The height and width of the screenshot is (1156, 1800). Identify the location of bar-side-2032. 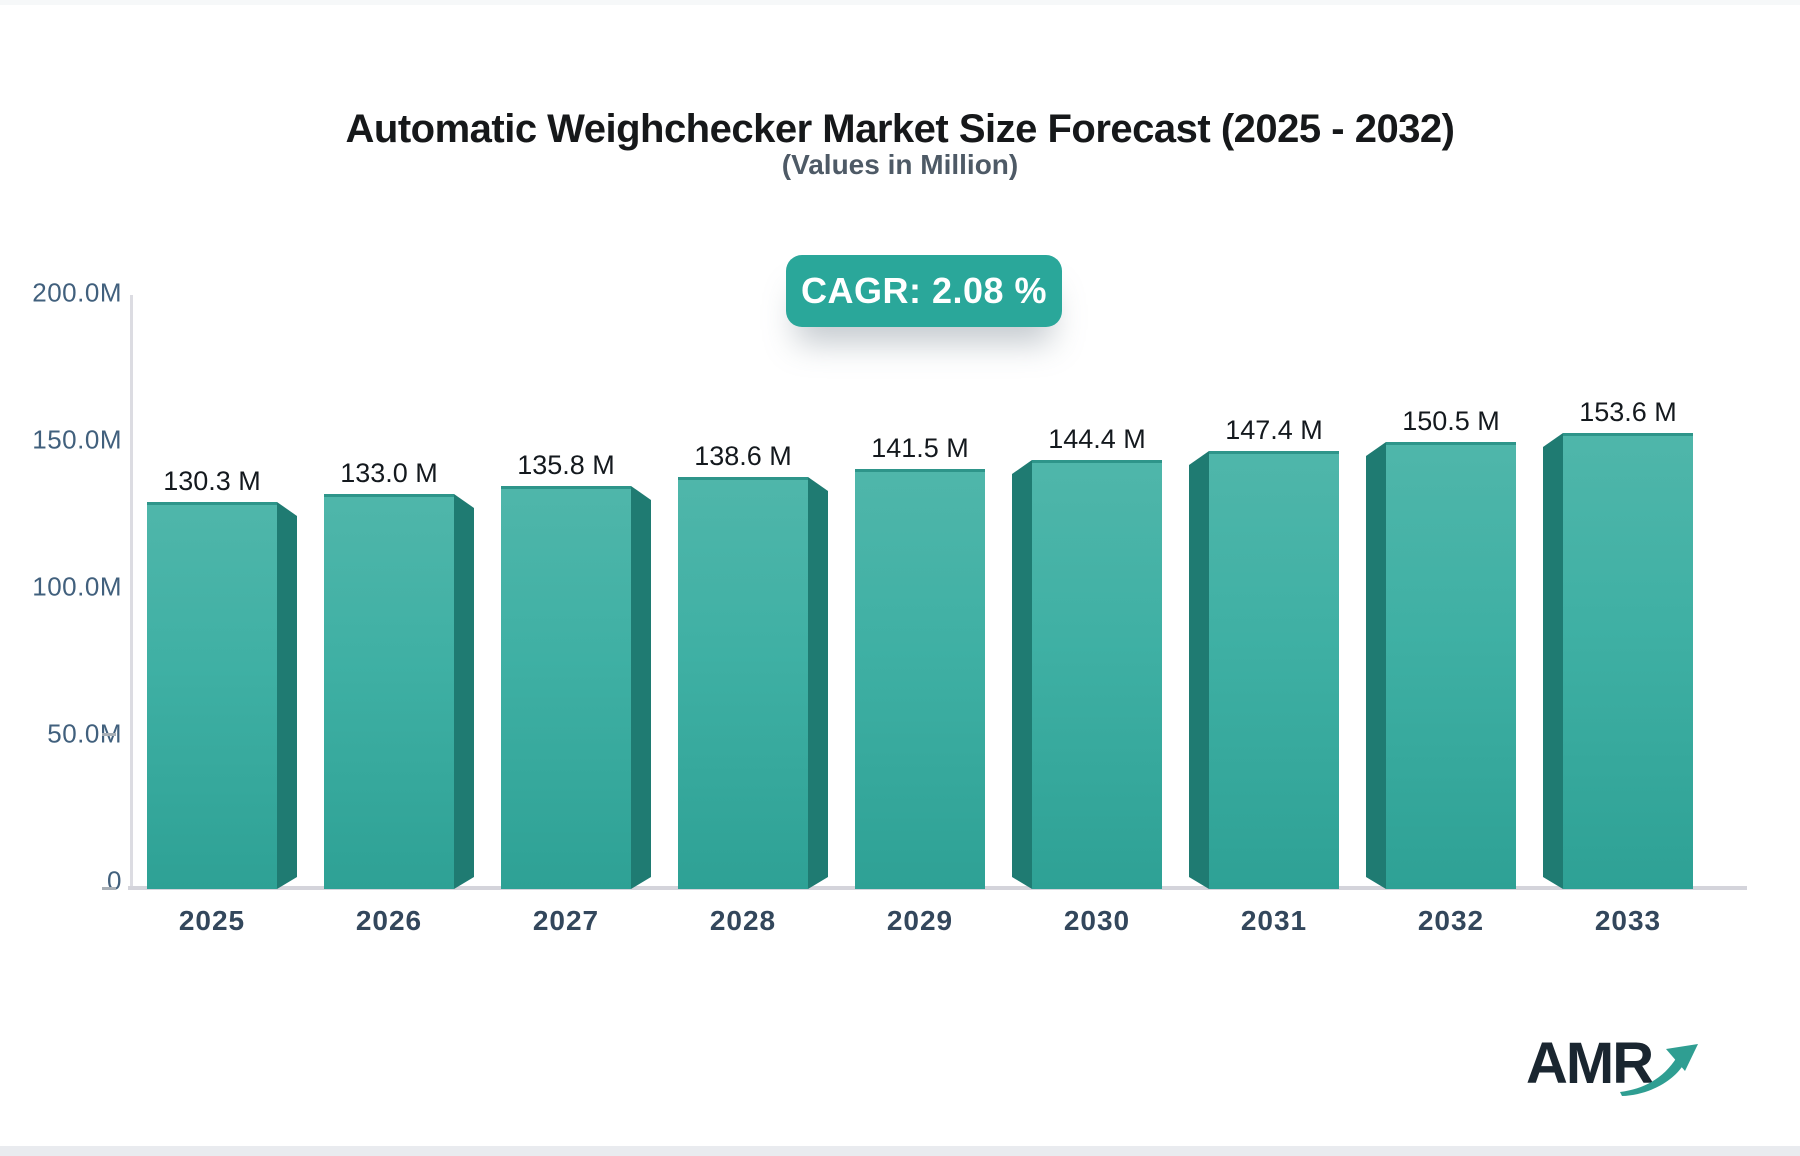
(1376, 665).